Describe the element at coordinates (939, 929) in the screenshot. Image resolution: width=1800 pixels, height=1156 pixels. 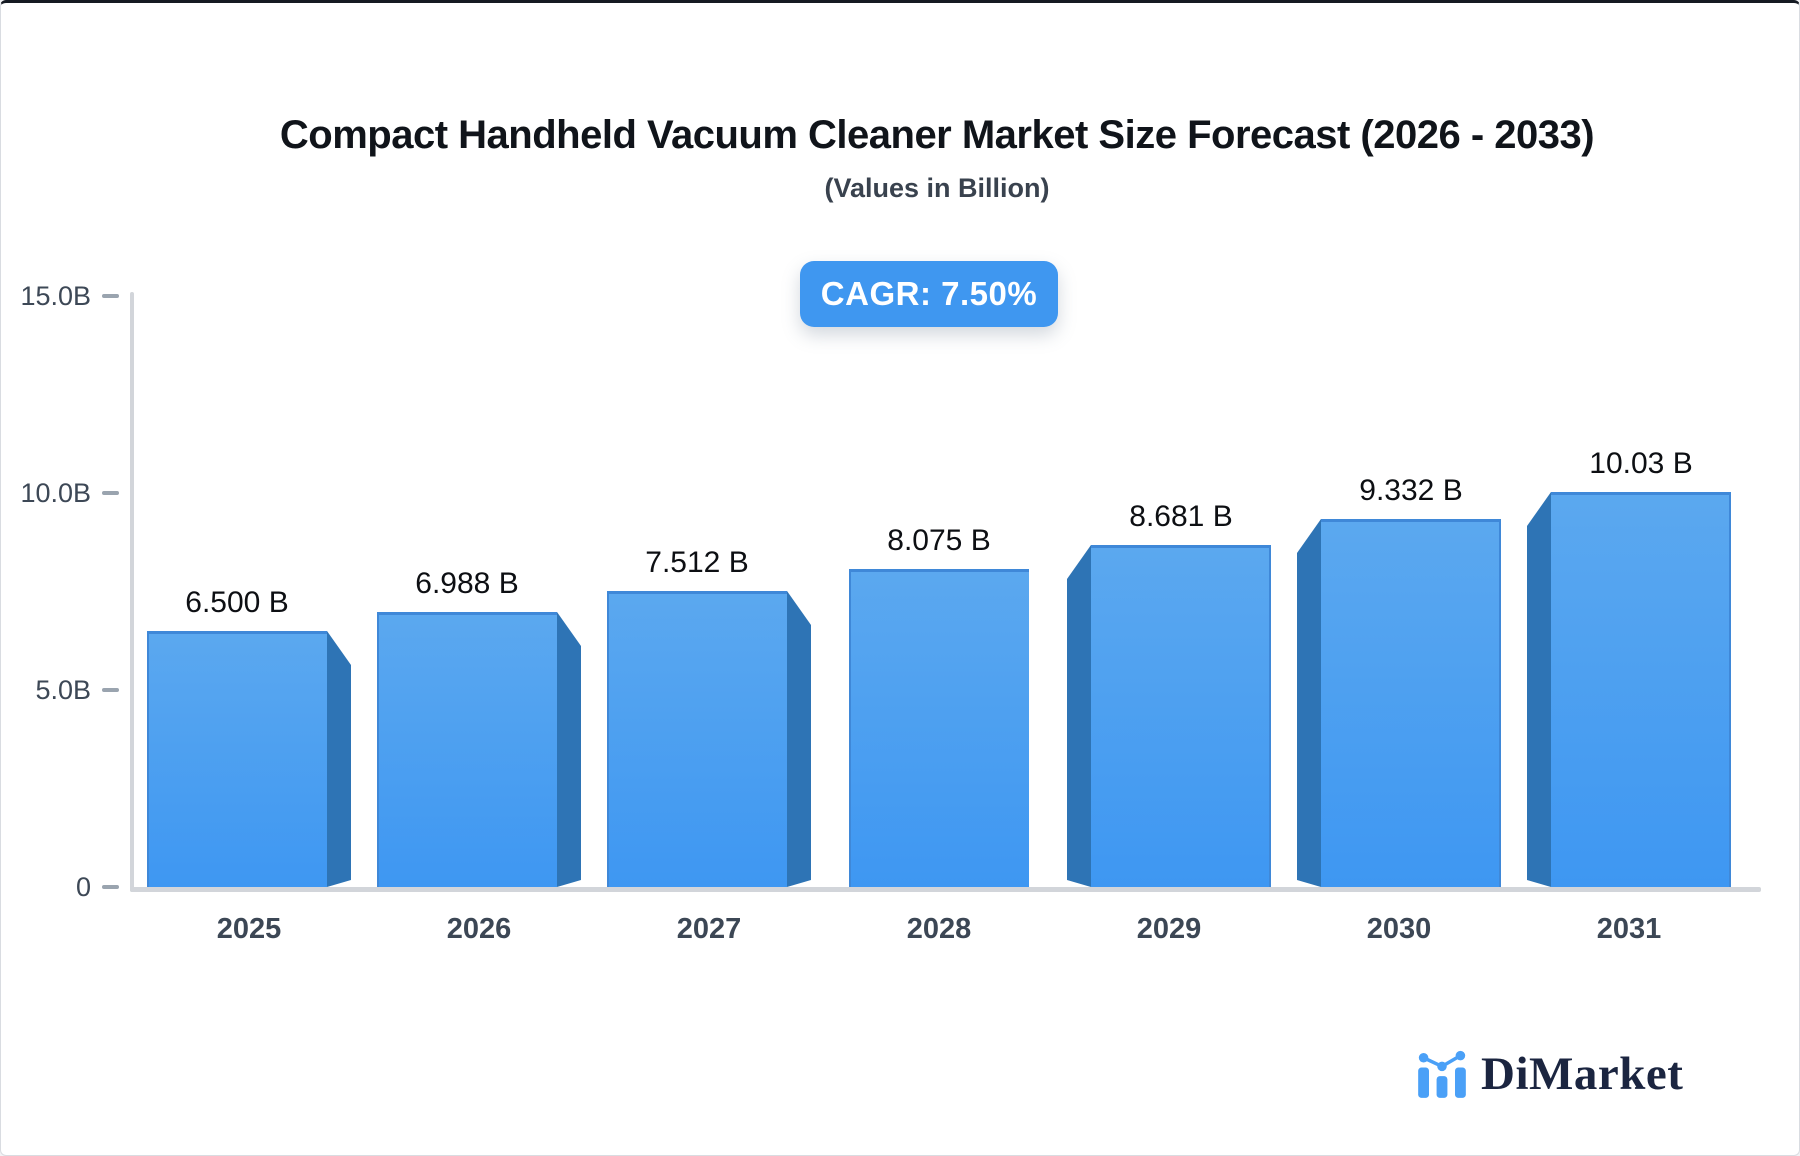
I see `x-category-label: 2028` at that location.